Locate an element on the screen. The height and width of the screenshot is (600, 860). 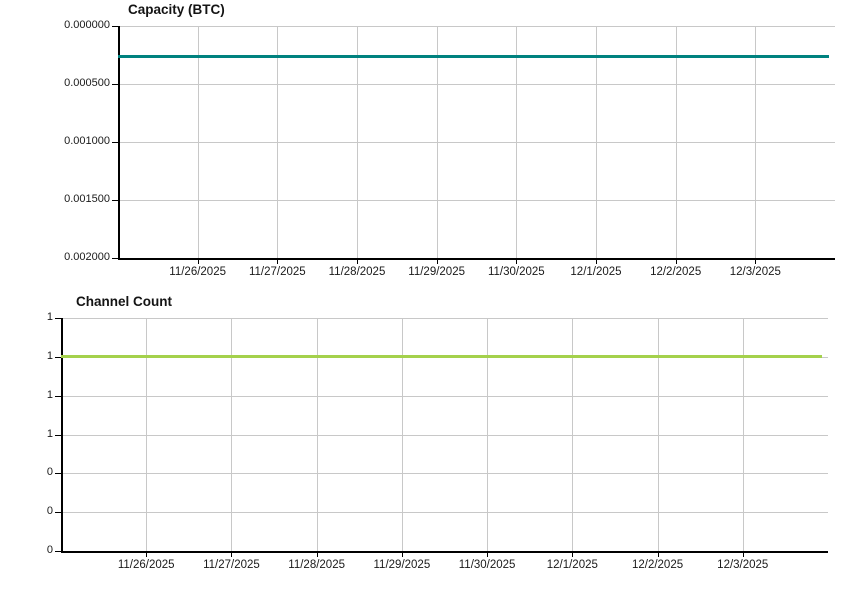
axis-label-y: 0.001000 is located at coordinates (87, 141).